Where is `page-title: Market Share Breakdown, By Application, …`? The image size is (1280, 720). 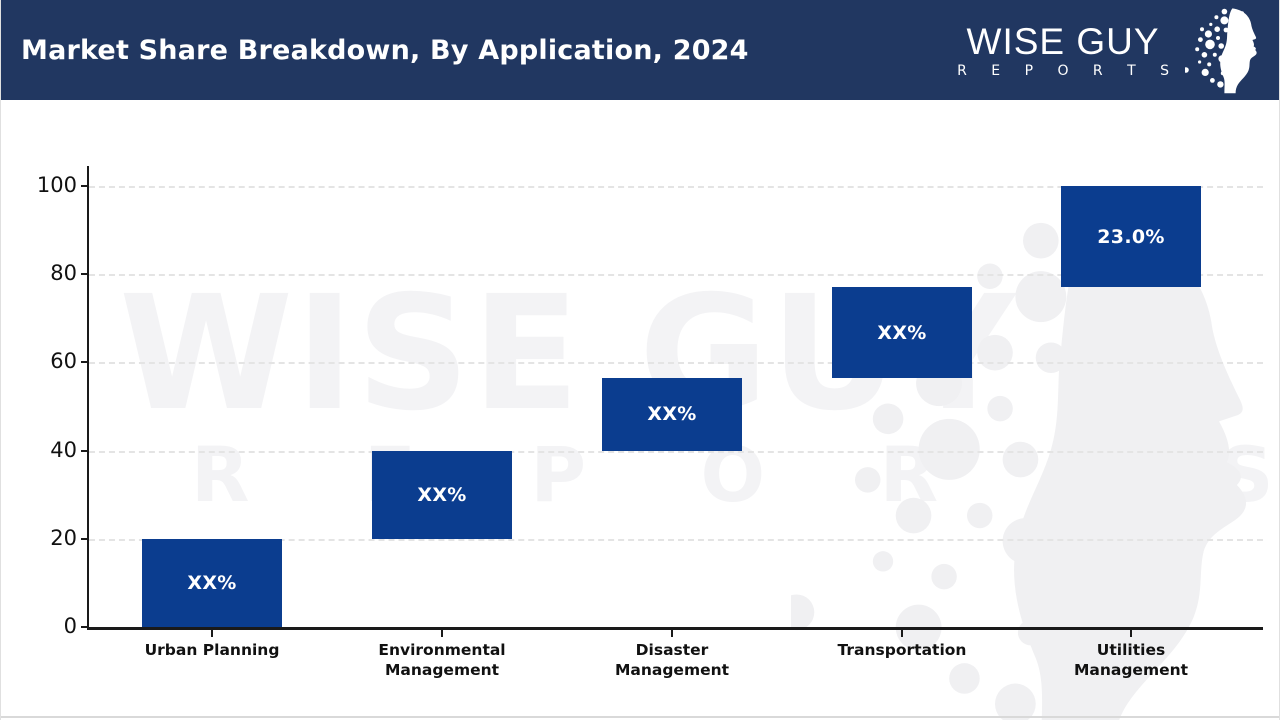 page-title: Market Share Breakdown, By Application, … is located at coordinates (385, 50).